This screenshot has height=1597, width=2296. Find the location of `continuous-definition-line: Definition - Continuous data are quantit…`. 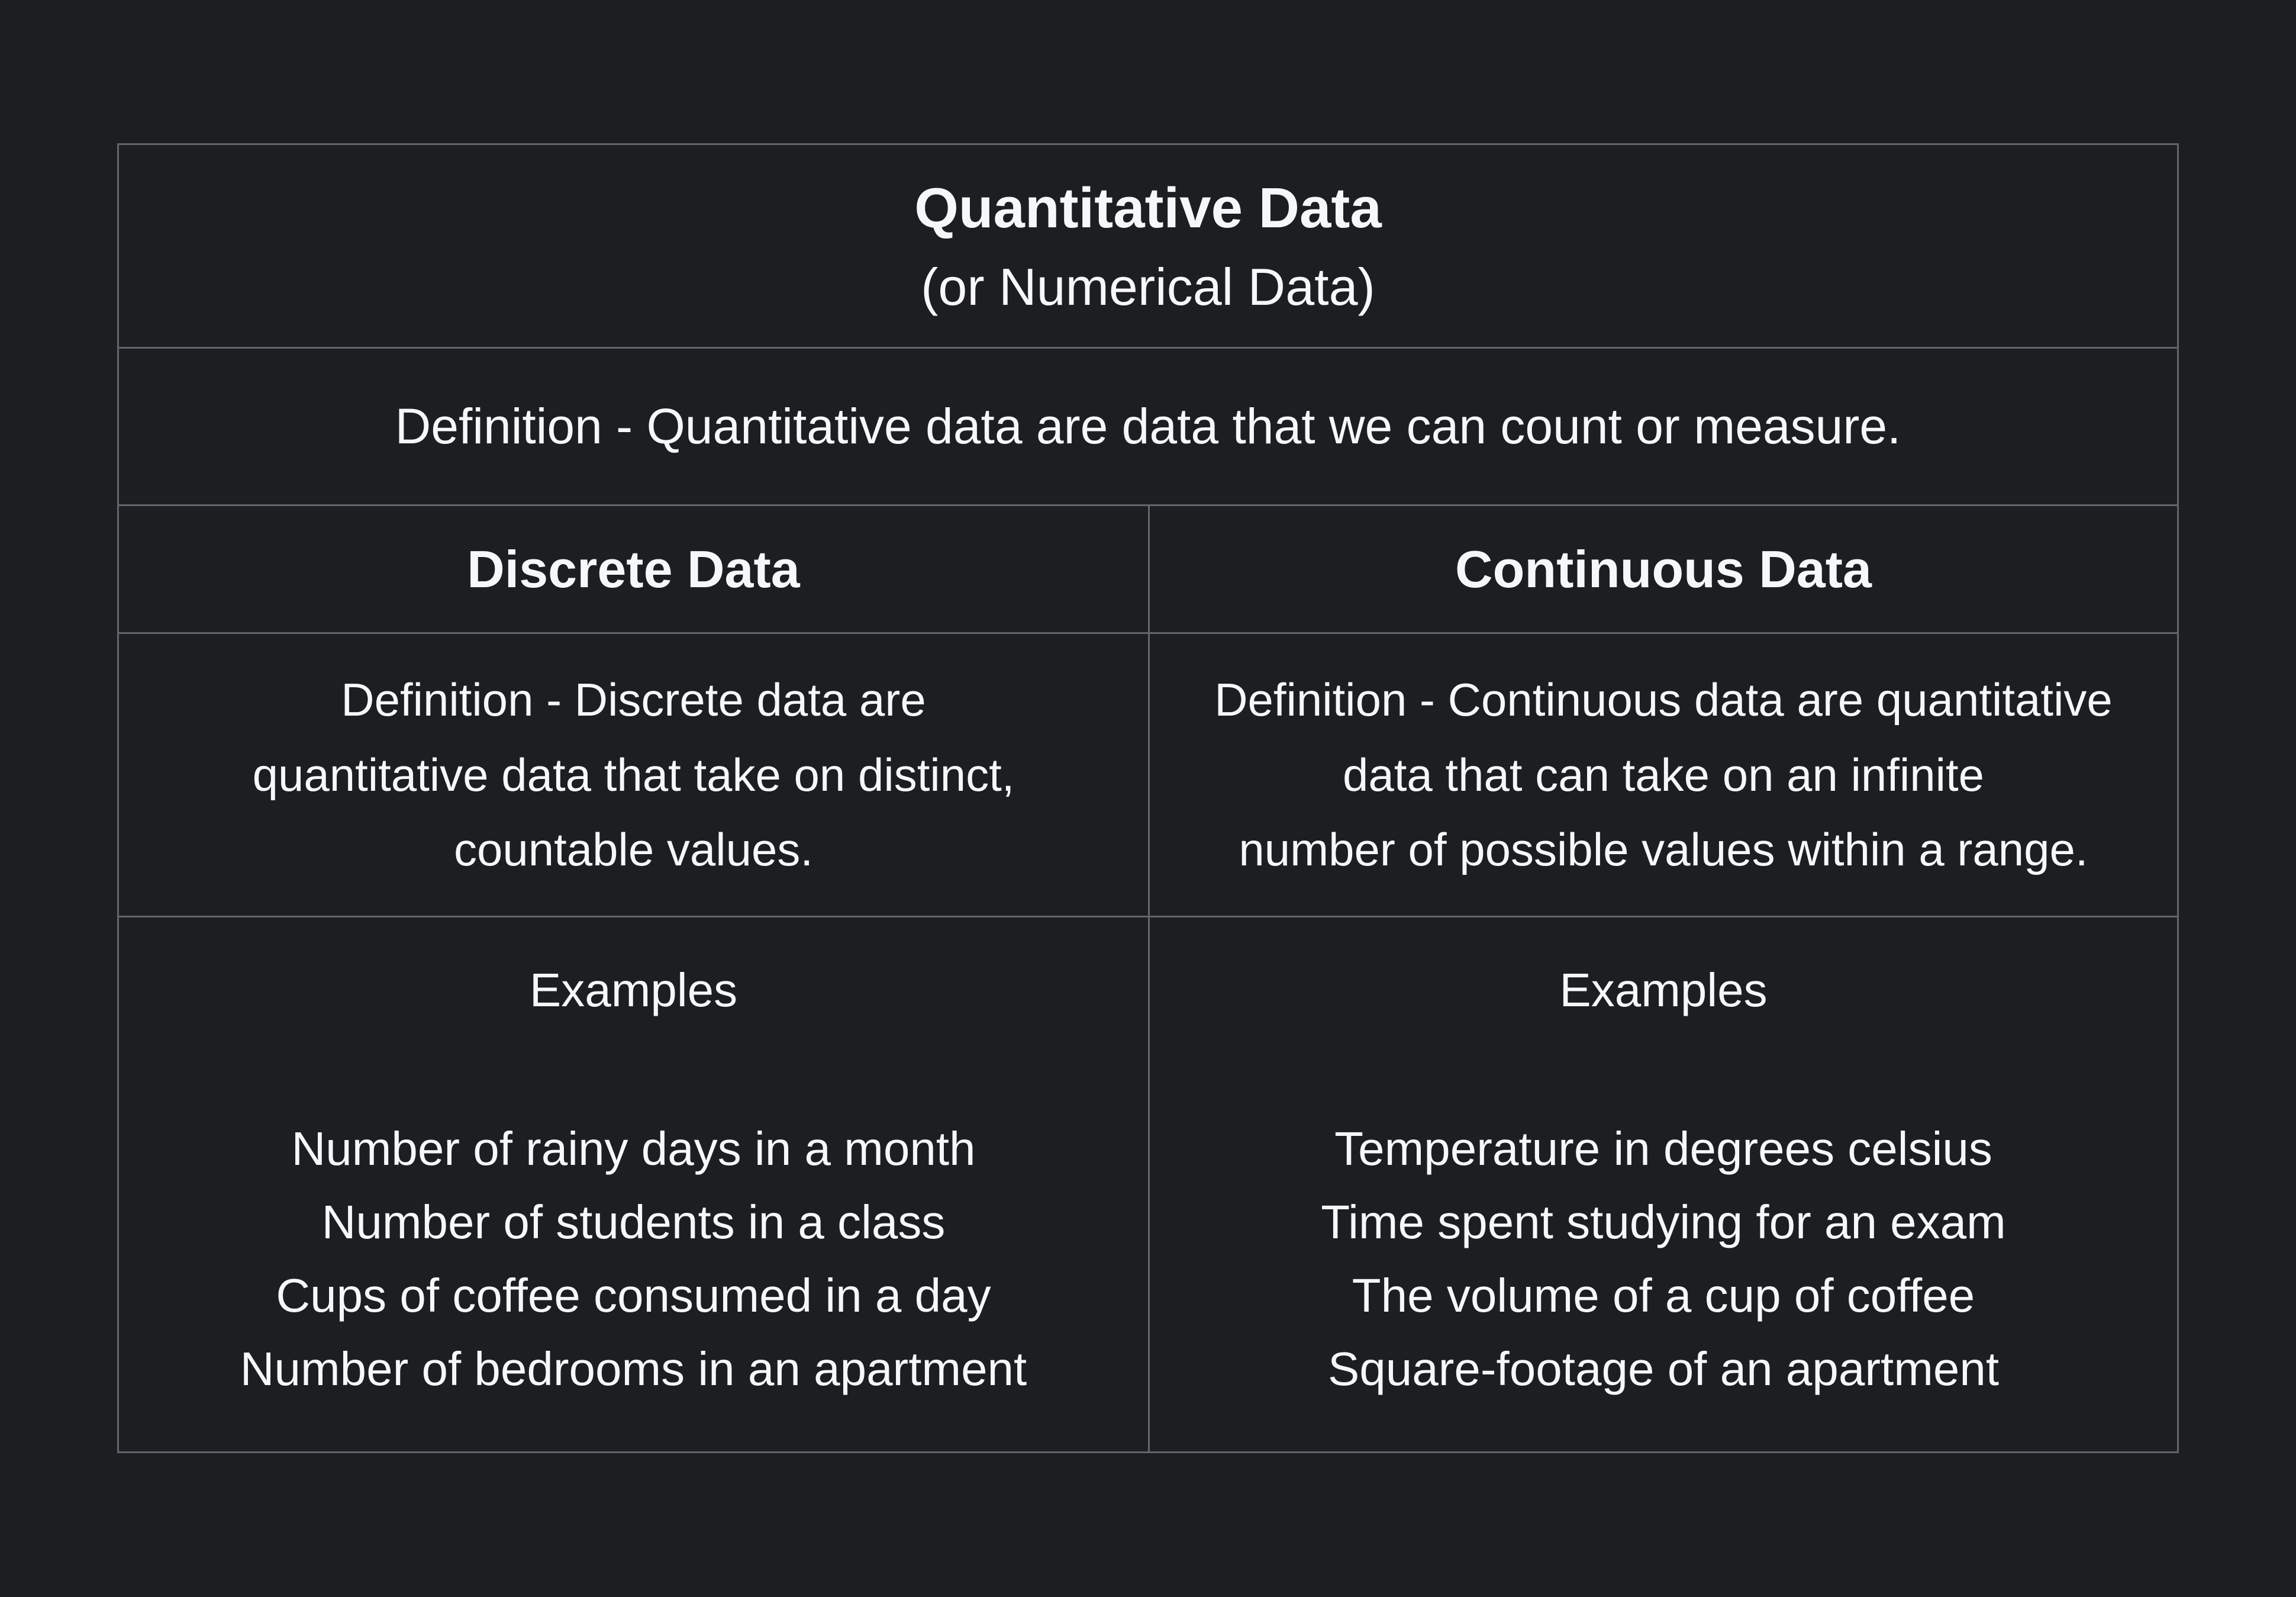

continuous-definition-line: Definition - Continuous data are quantit… is located at coordinates (1663, 700).